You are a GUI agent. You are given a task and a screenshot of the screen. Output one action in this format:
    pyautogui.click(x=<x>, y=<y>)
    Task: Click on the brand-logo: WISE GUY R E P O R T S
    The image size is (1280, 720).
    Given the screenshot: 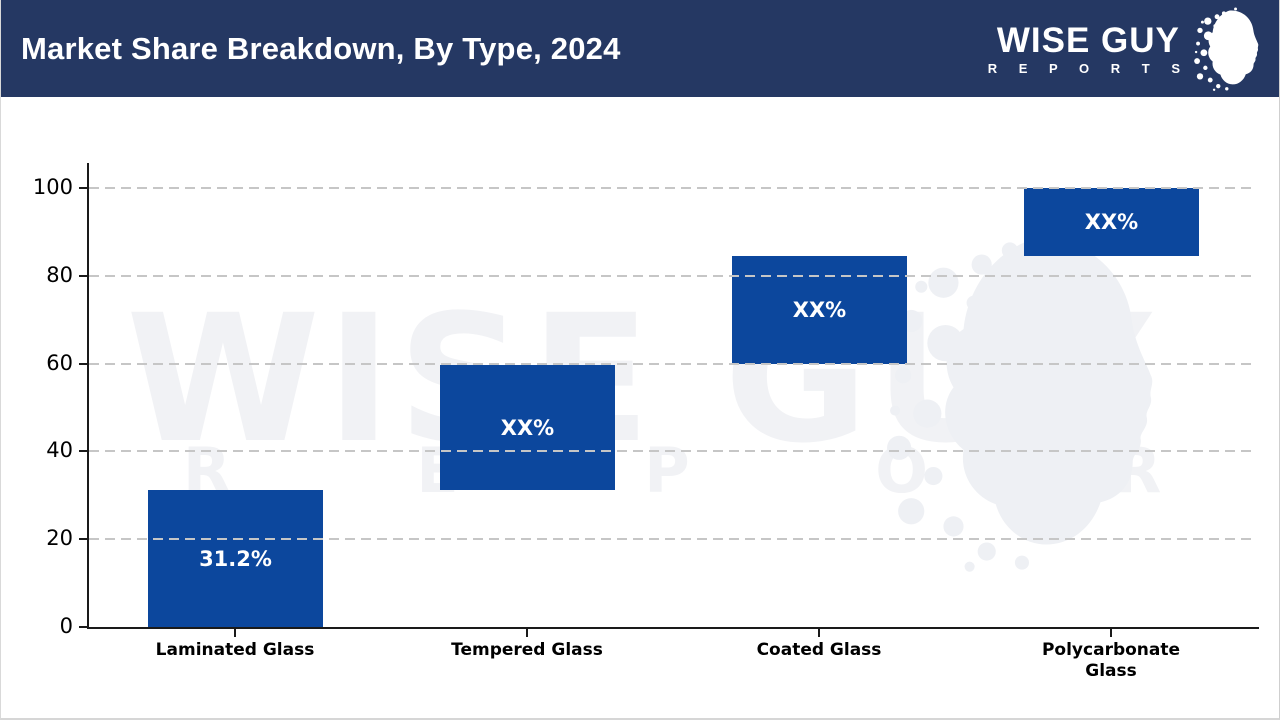 What is the action you would take?
    pyautogui.click(x=1126, y=49)
    